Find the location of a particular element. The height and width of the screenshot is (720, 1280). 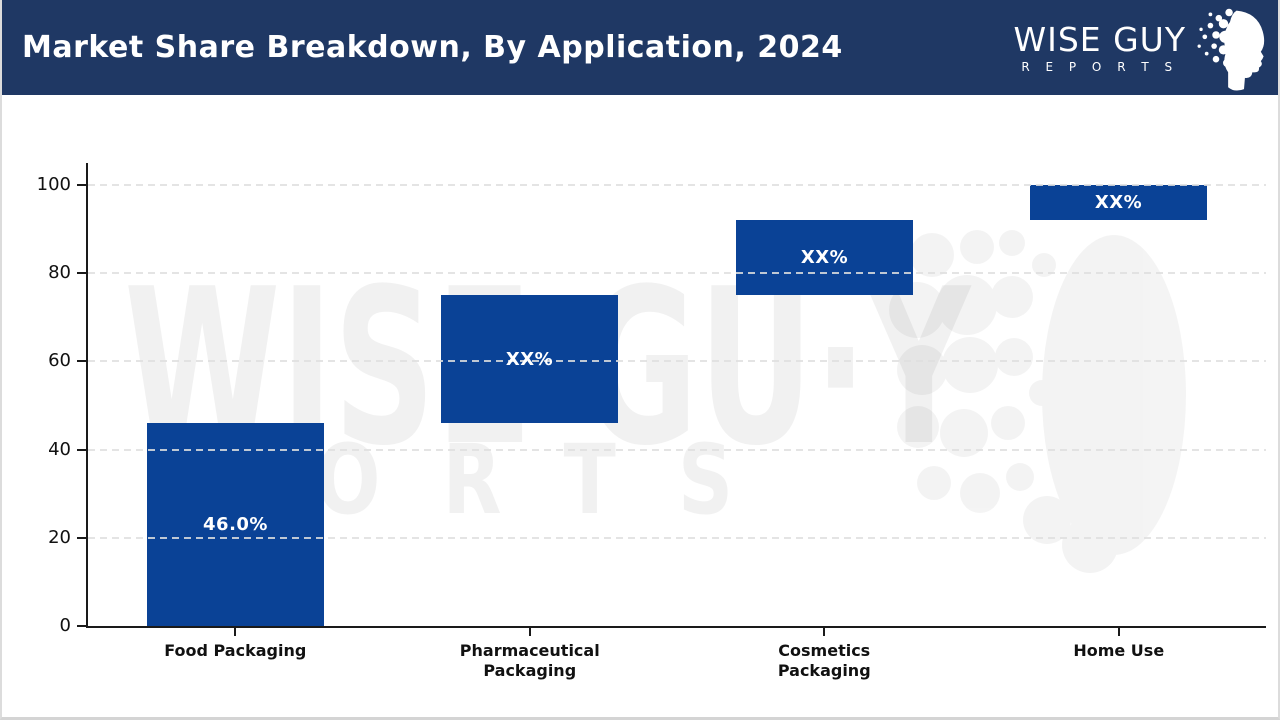

logo-text: WISE GUY R E P O R T S is located at coordinates (1099, 46).